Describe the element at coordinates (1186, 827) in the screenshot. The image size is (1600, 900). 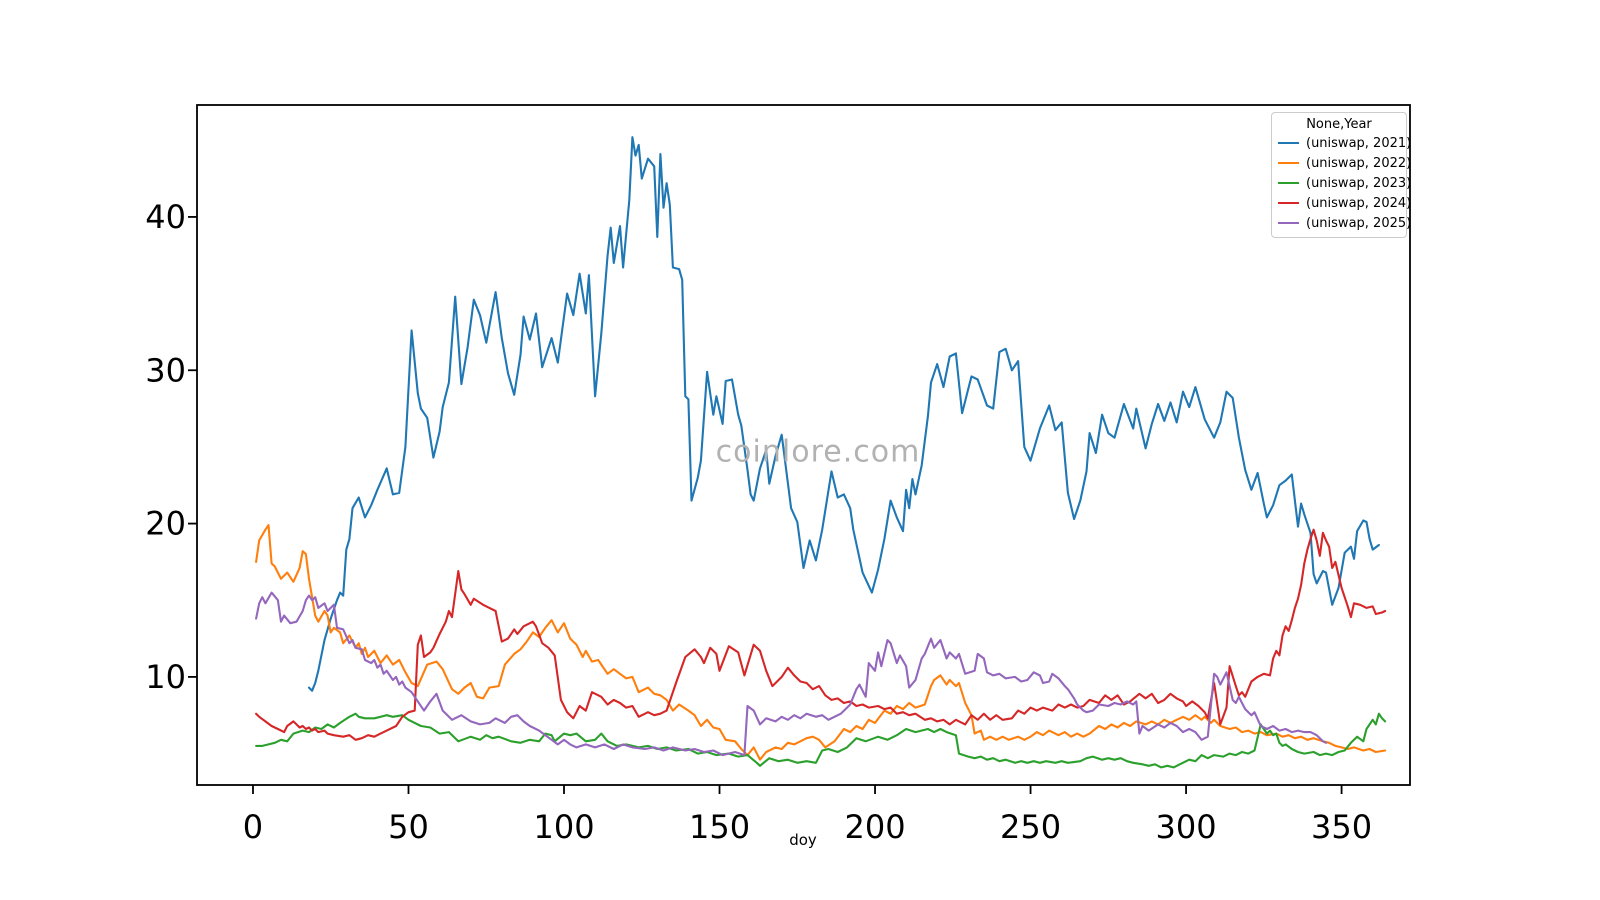
I see `x-tick-label: 300` at that location.